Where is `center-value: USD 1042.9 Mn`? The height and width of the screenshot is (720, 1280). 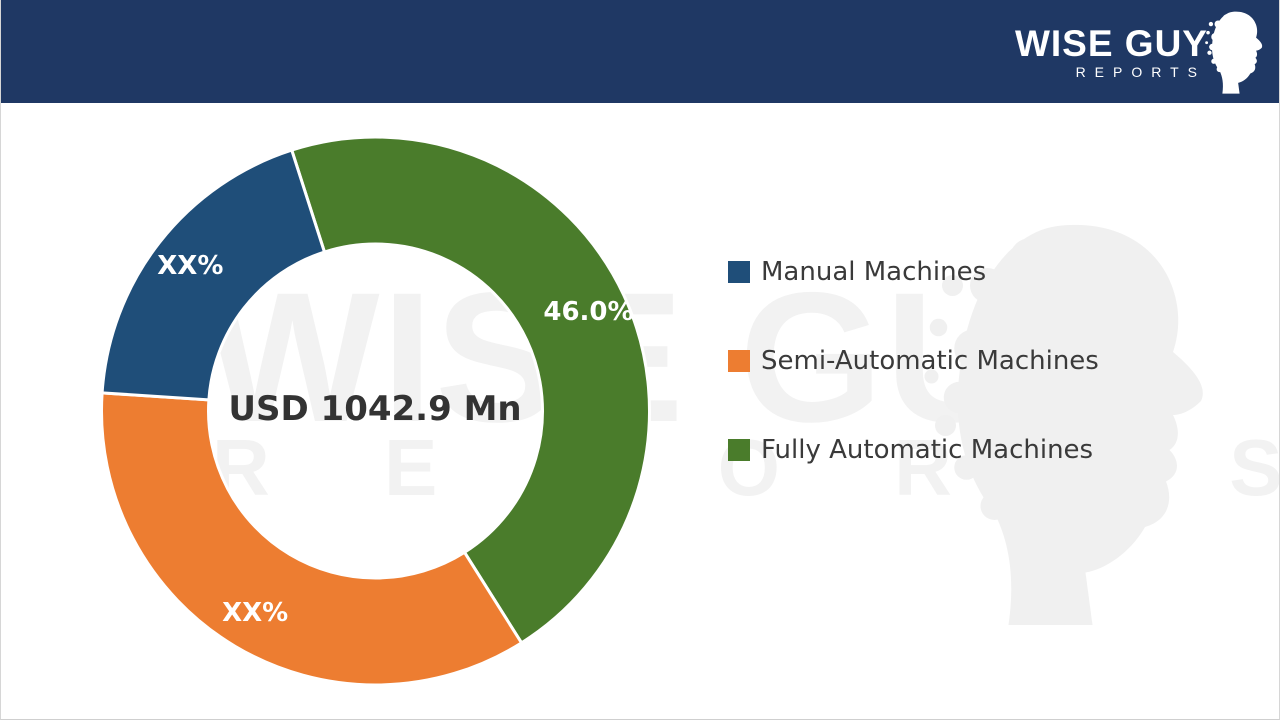 center-value: USD 1042.9 Mn is located at coordinates (375, 409).